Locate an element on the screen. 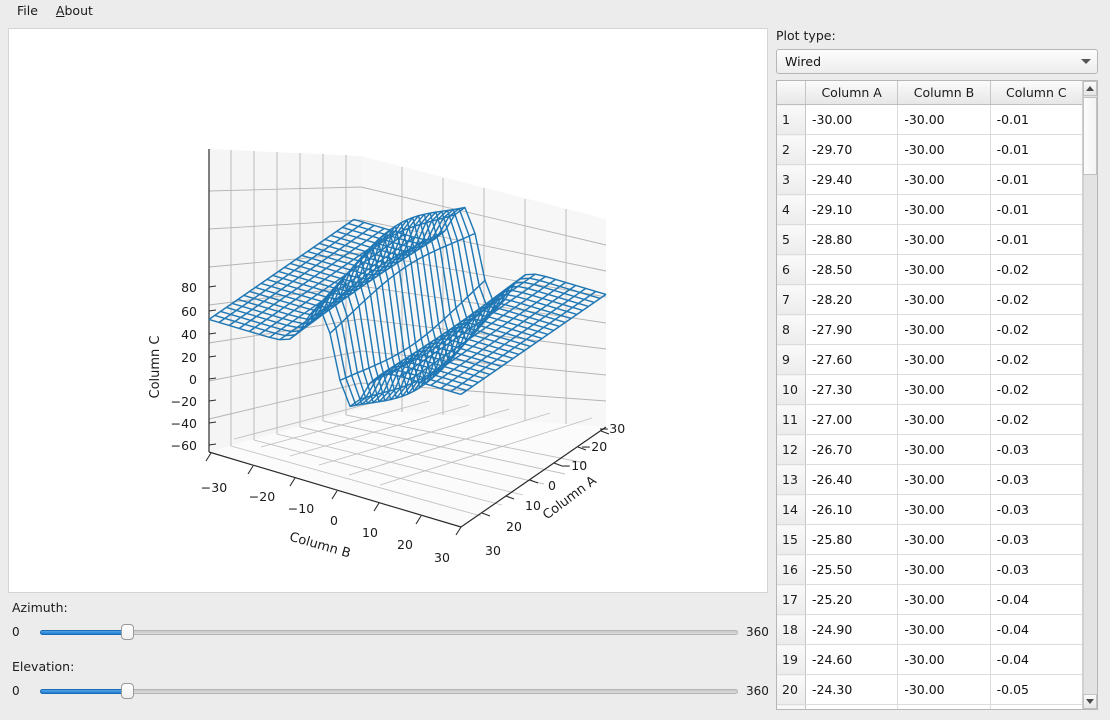  table-row: 12 -26.70 -30.00 -0.03 is located at coordinates (929, 449).